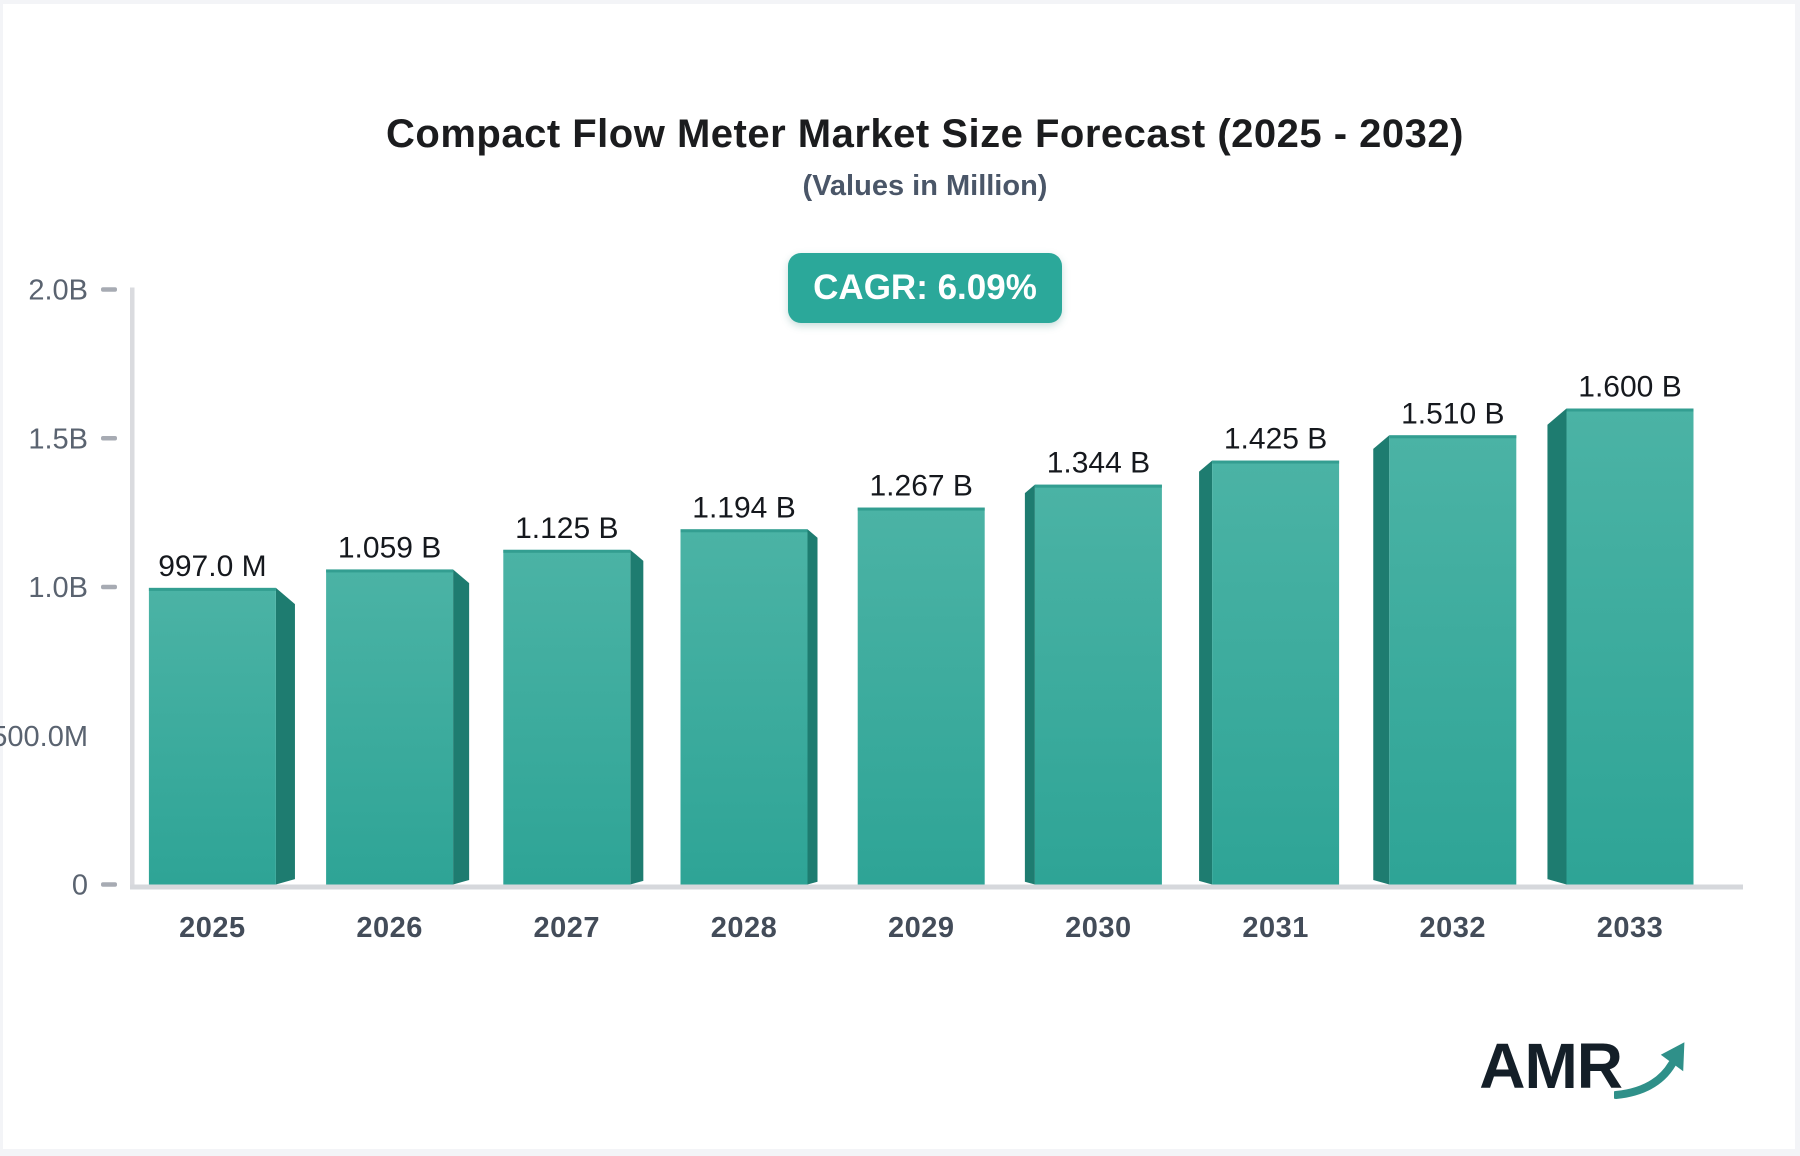  What do you see at coordinates (744, 928) in the screenshot?
I see `x-axis-label: 2028` at bounding box center [744, 928].